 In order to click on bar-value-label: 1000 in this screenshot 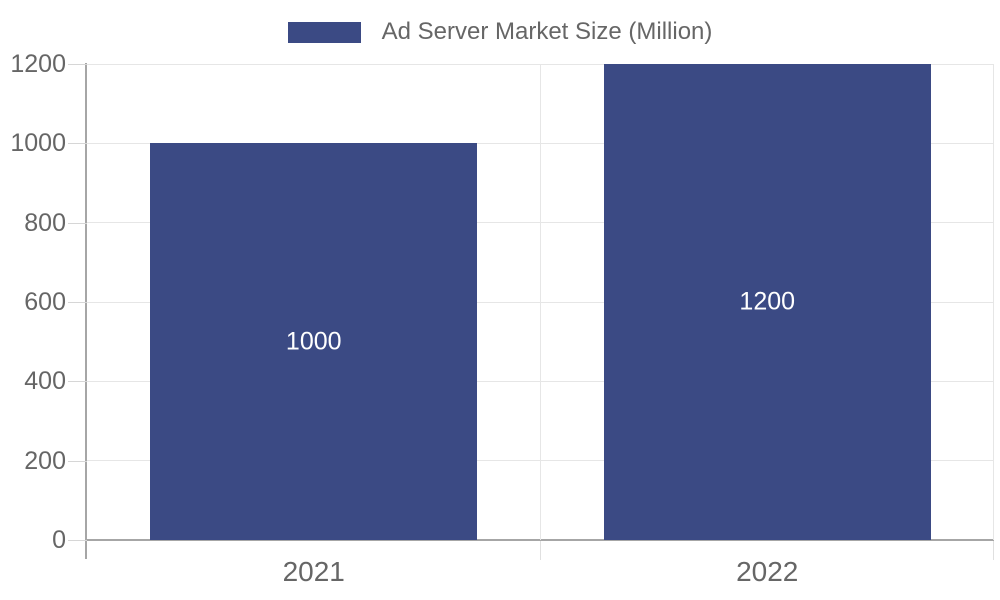, I will do `click(313, 341)`.